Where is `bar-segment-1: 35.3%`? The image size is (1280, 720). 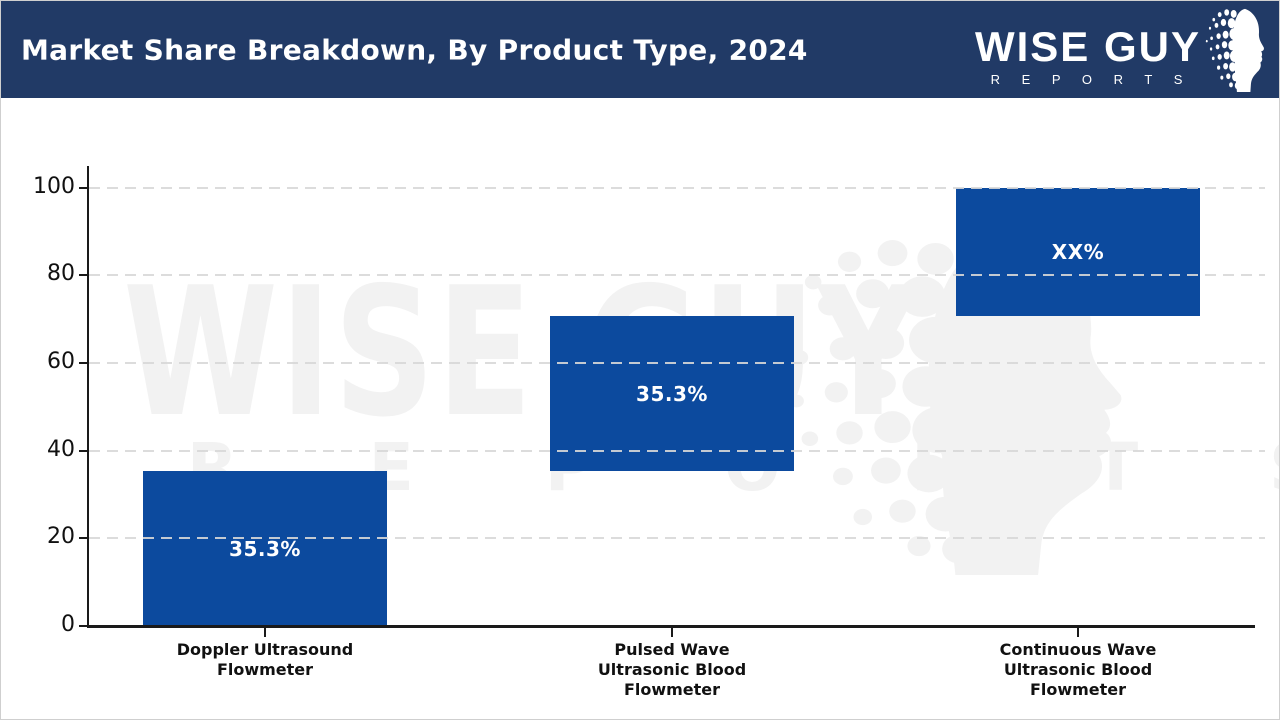 bar-segment-1: 35.3% is located at coordinates (265, 548).